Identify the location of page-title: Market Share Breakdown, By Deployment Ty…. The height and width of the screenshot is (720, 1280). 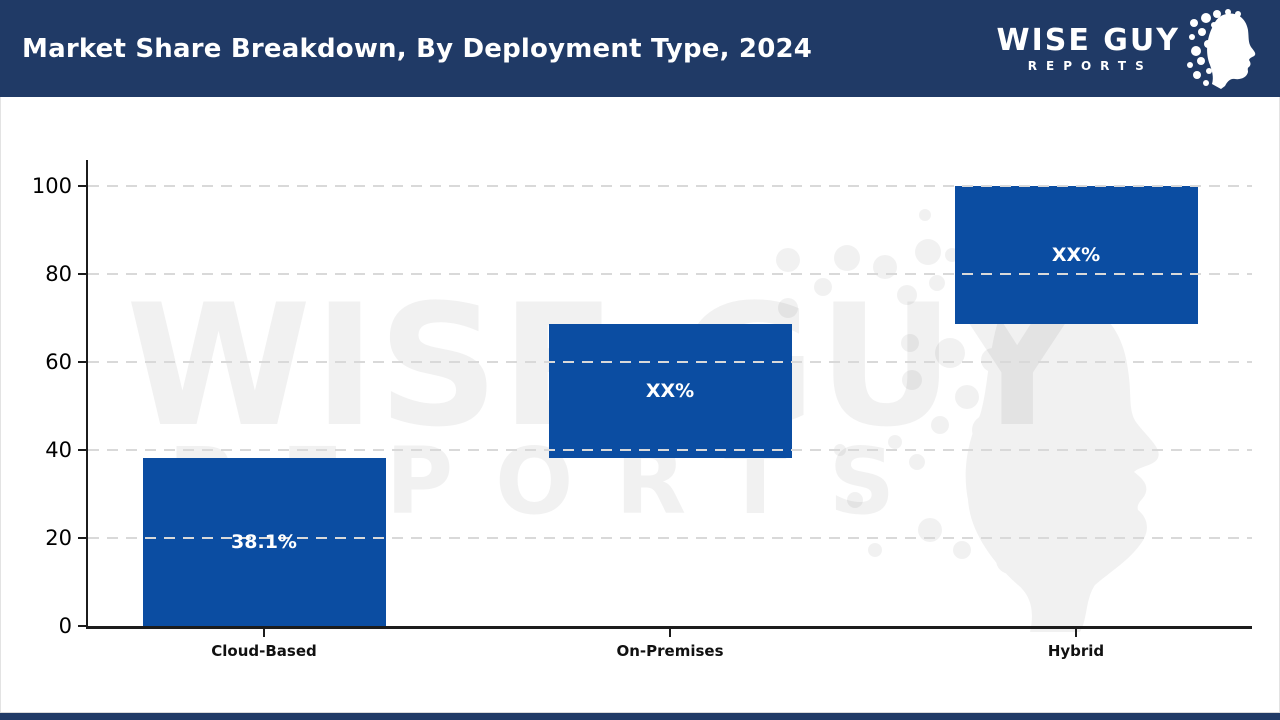
(417, 48).